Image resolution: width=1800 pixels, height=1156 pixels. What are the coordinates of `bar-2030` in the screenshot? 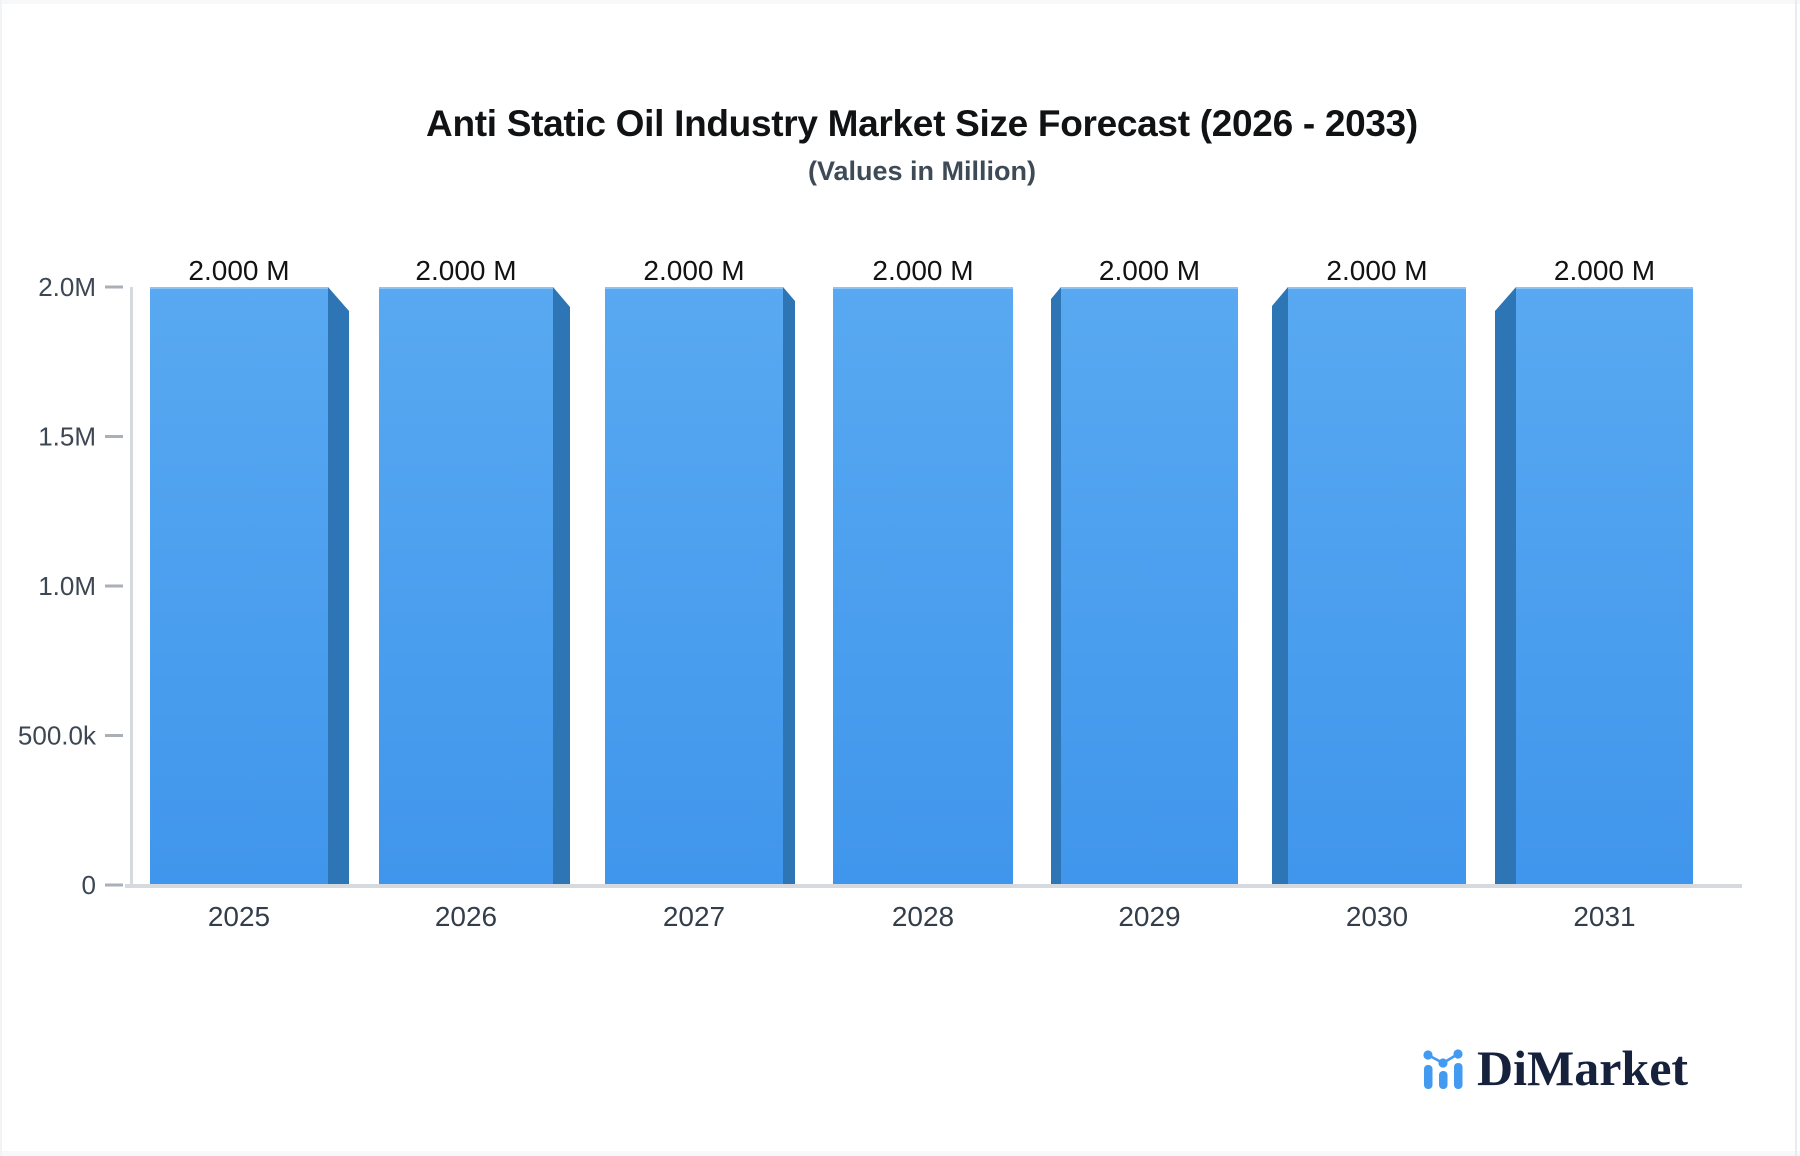 It's located at (1377, 586).